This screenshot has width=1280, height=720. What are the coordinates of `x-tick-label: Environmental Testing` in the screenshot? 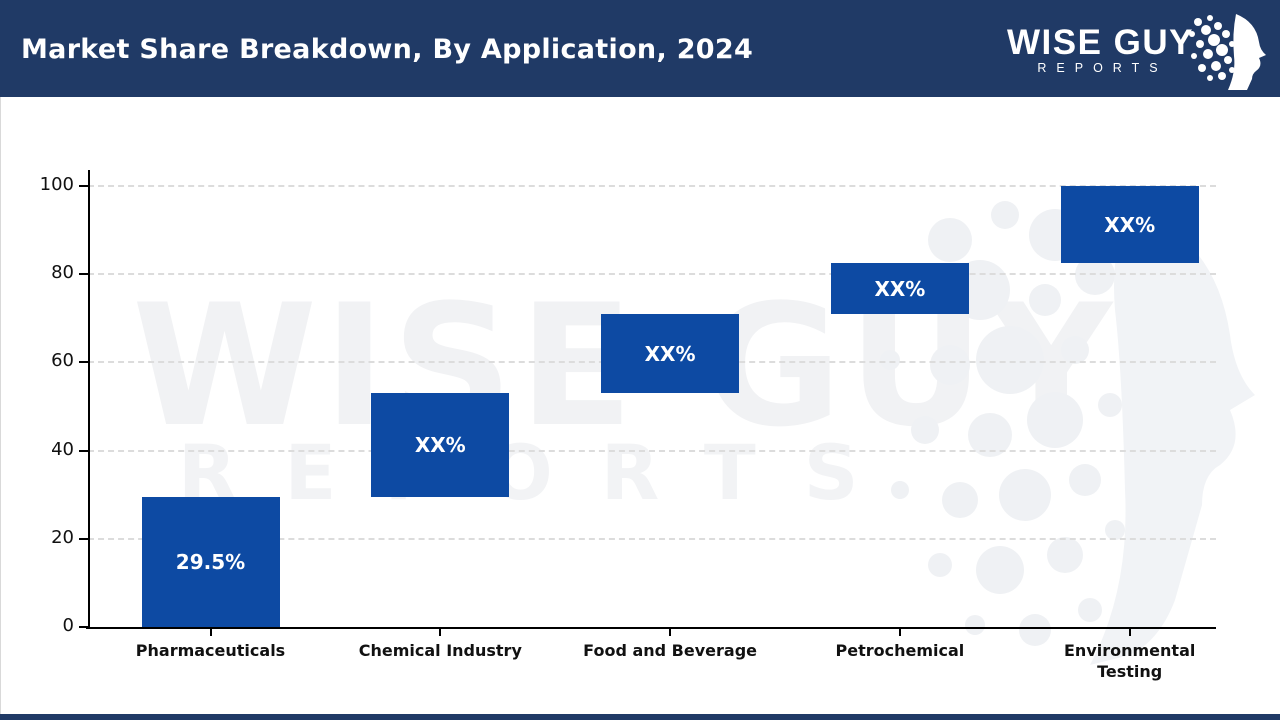 It's located at (1130, 661).